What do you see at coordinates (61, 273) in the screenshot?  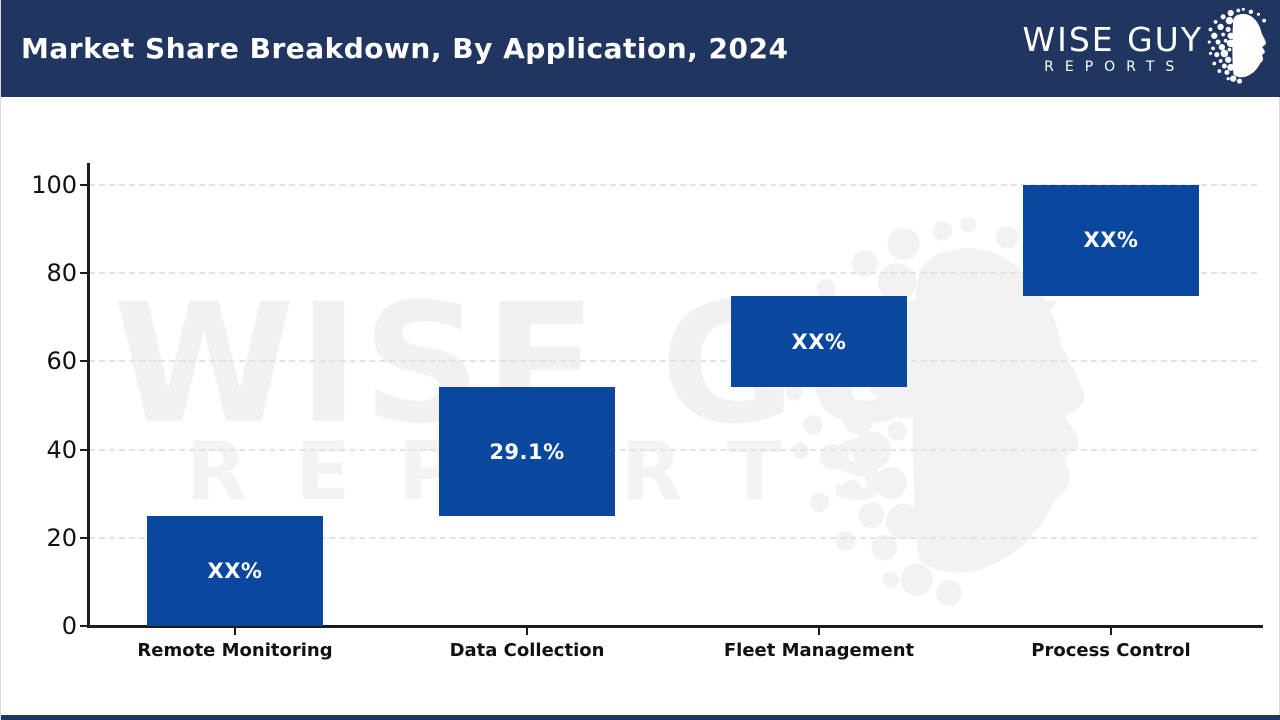 I see `y-tick-label-80: 80` at bounding box center [61, 273].